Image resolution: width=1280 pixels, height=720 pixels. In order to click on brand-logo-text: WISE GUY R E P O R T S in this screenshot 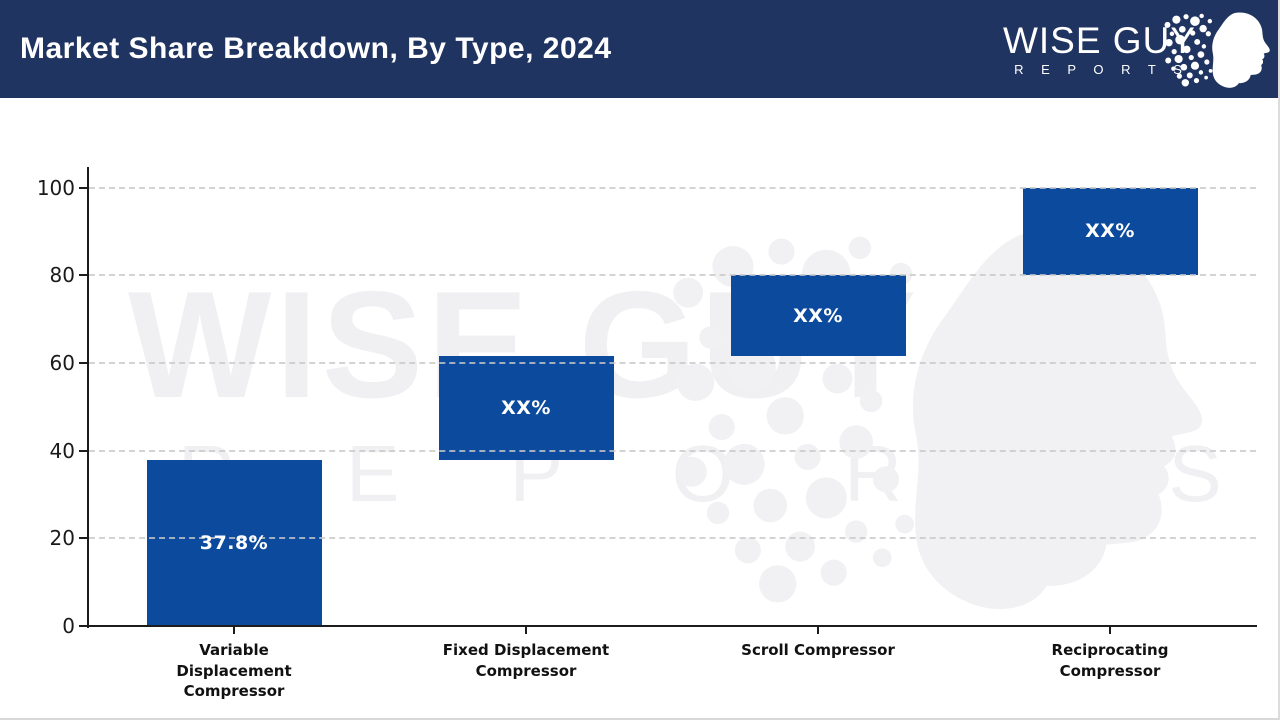, I will do `click(1099, 49)`.